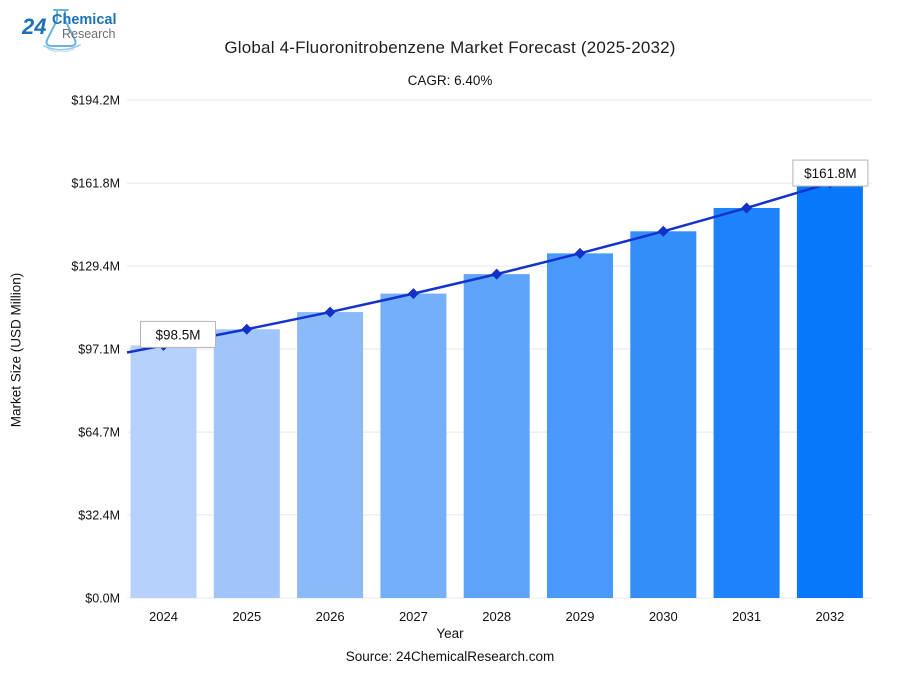  I want to click on x-tick-label: 2024, so click(163, 616).